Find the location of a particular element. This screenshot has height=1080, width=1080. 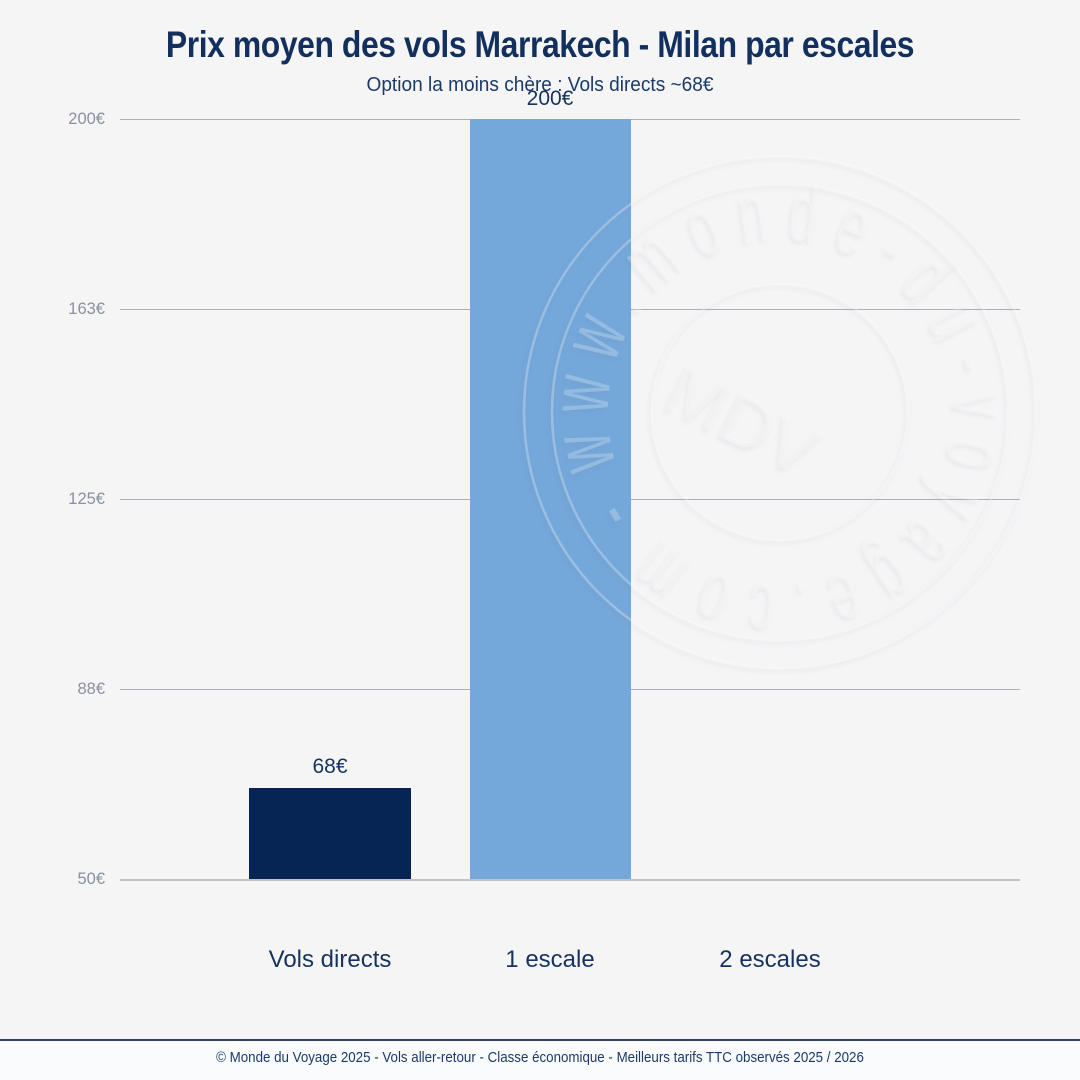

svg-text: MDV is located at coordinates (742, 421).